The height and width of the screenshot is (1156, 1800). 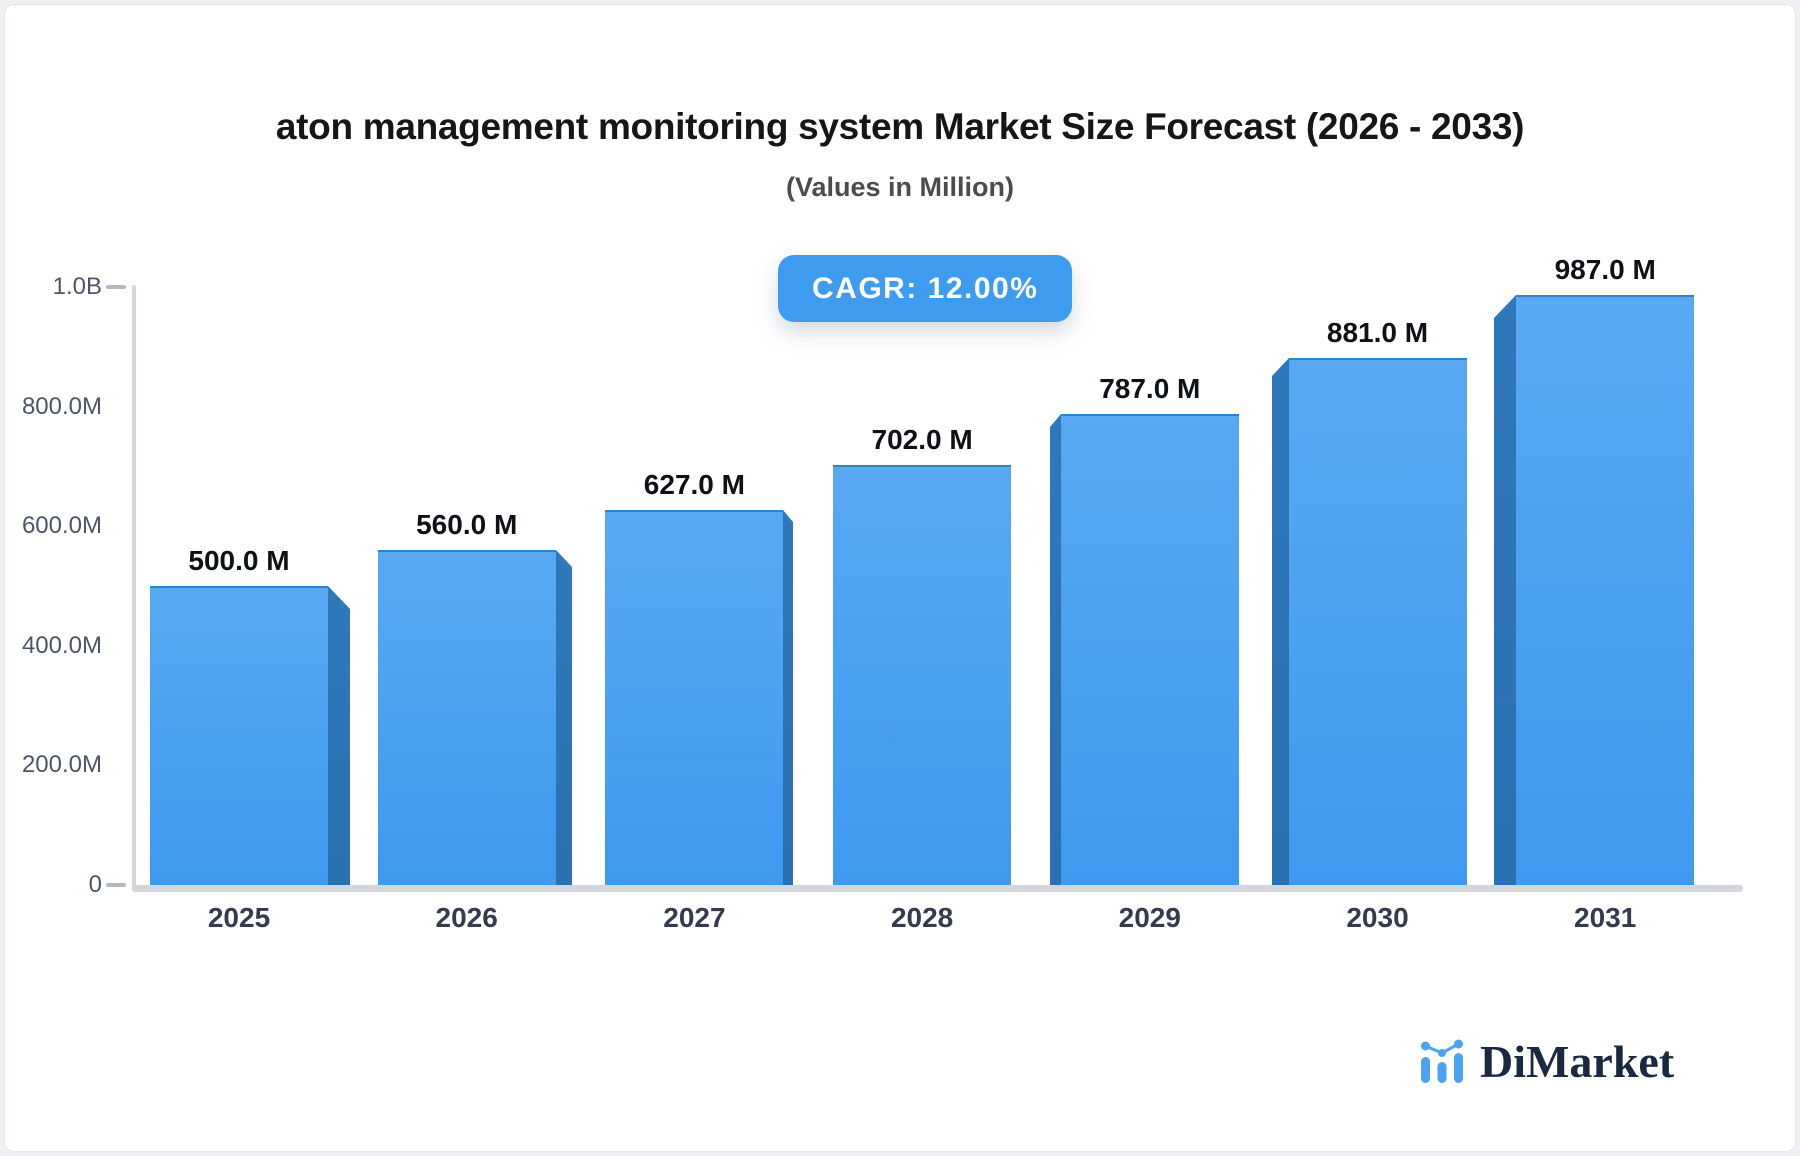 I want to click on x-axis-label: 2027, so click(x=694, y=917).